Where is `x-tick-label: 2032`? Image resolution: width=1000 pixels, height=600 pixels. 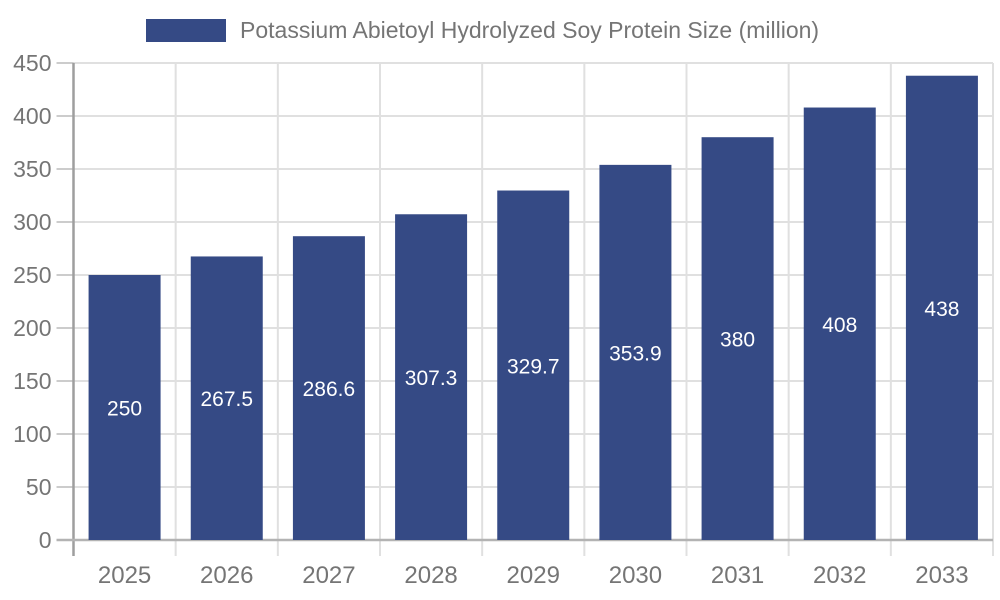
x-tick-label: 2032 is located at coordinates (839, 575).